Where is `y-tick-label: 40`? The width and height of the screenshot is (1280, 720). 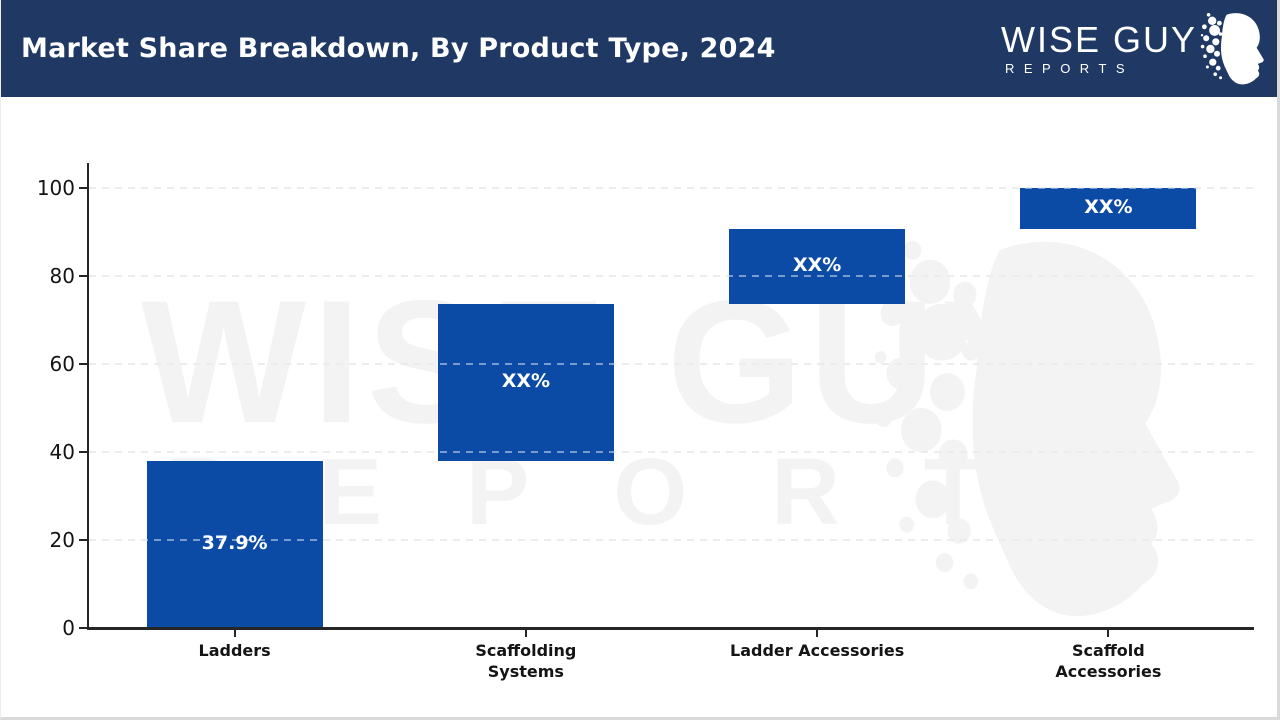
y-tick-label: 40 is located at coordinates (62, 452).